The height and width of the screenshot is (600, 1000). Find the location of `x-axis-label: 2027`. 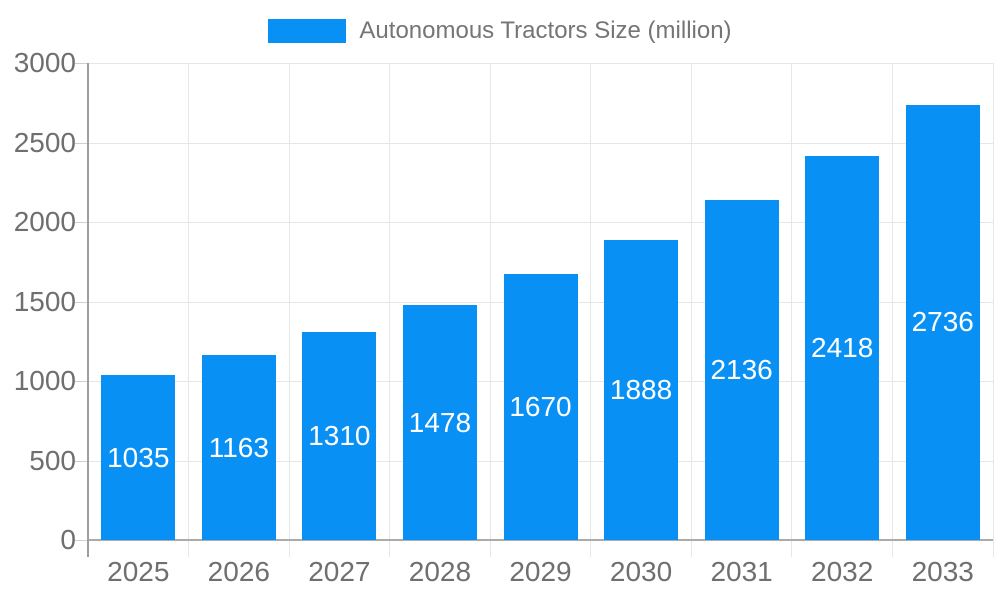

x-axis-label: 2027 is located at coordinates (339, 571).